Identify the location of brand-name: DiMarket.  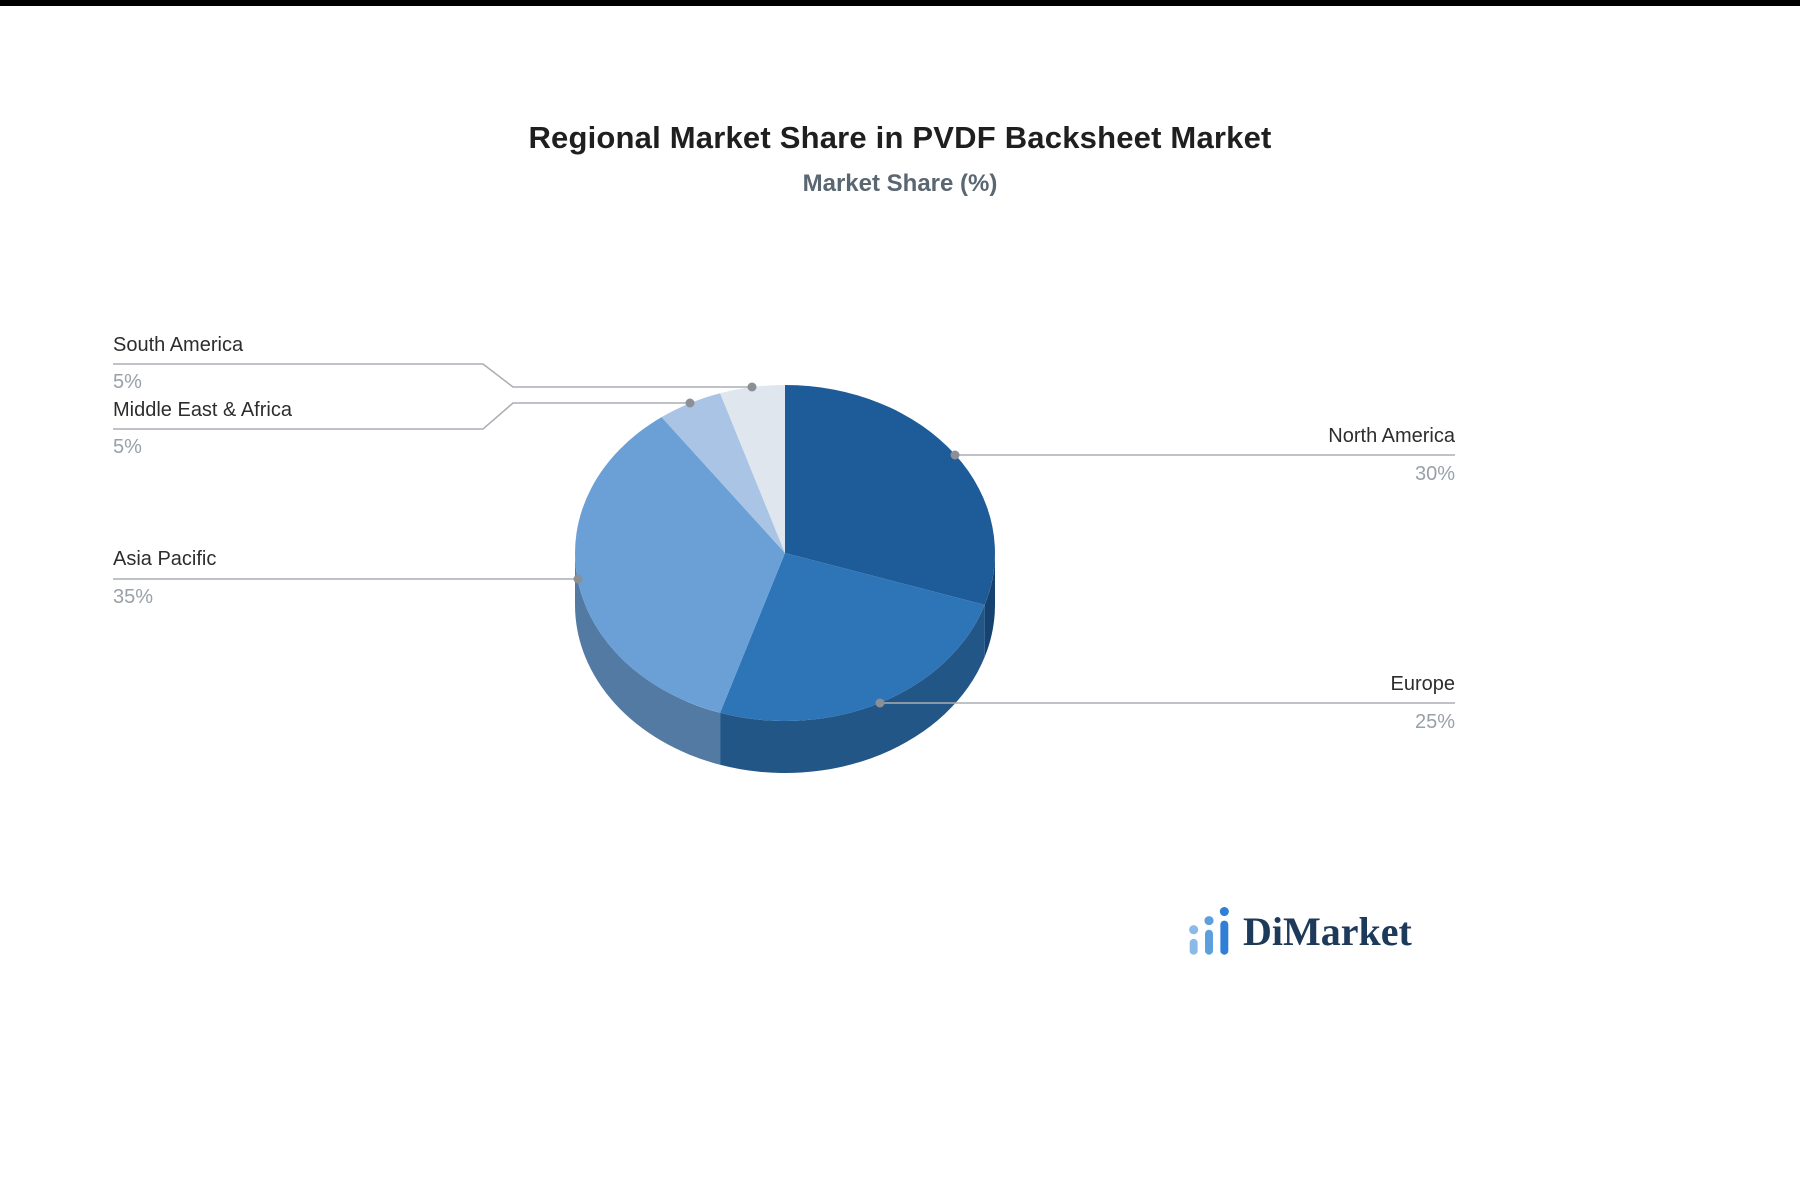
(1327, 931).